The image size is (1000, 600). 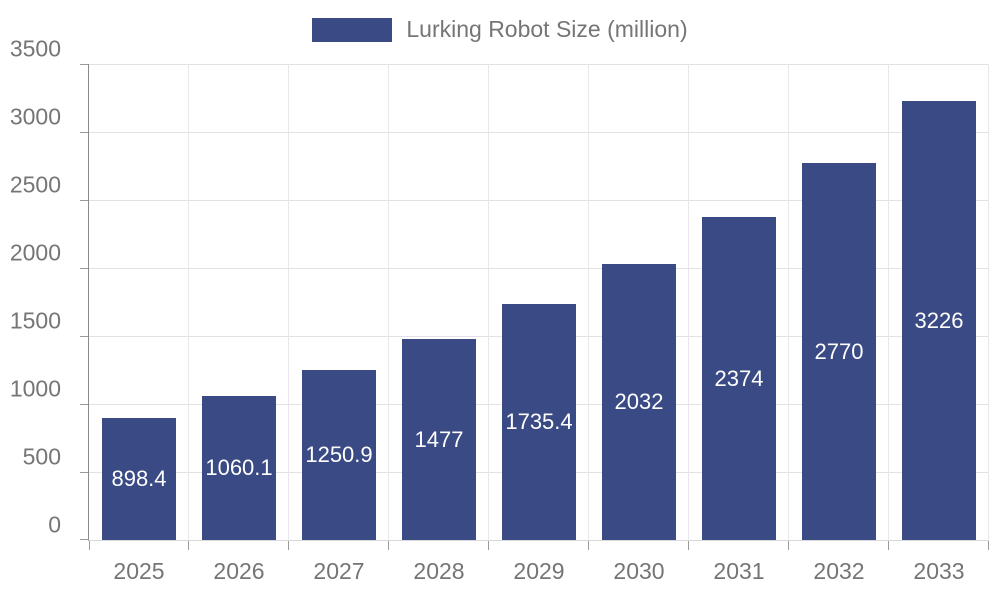 I want to click on x-axis-tick-label: 2026, so click(x=239, y=571).